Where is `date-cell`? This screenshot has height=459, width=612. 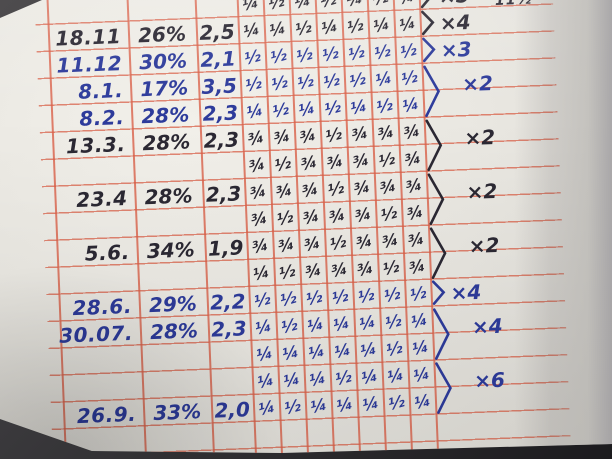 date-cell is located at coordinates (93, 172).